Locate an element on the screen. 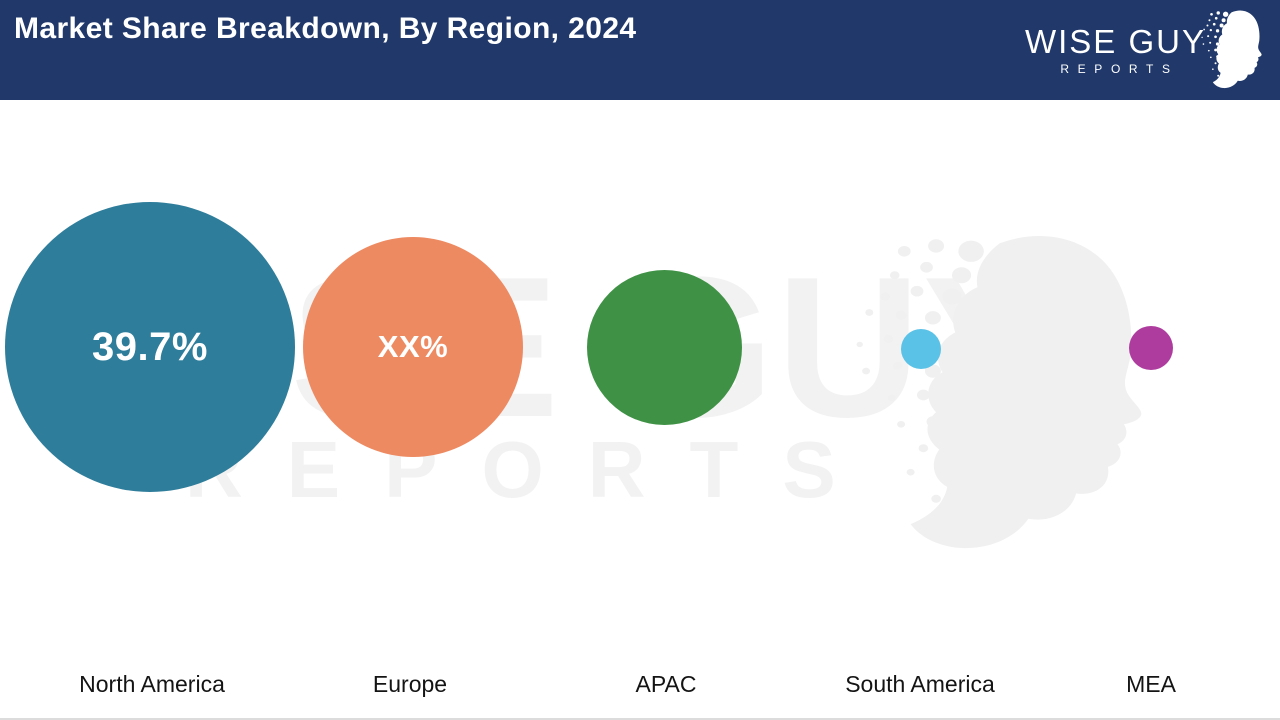  logo-text: WISE GUY REPORTS is located at coordinates (1115, 49).